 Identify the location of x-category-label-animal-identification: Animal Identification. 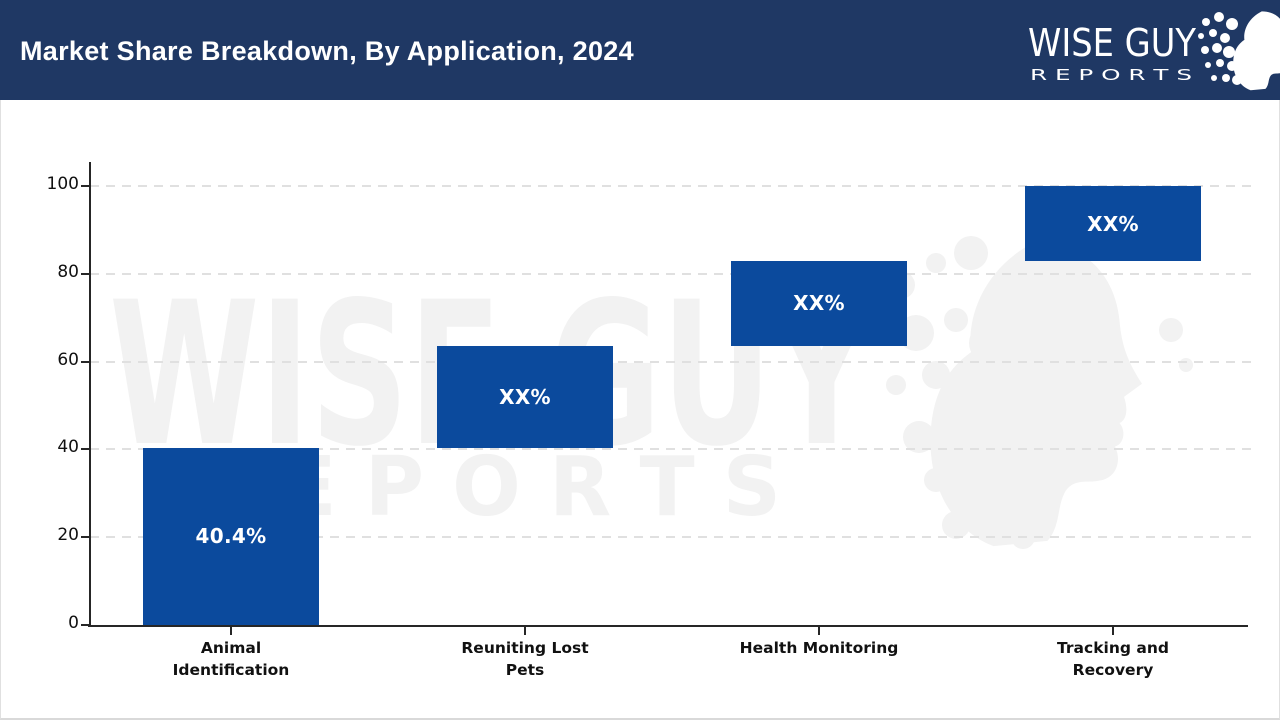
(231, 659).